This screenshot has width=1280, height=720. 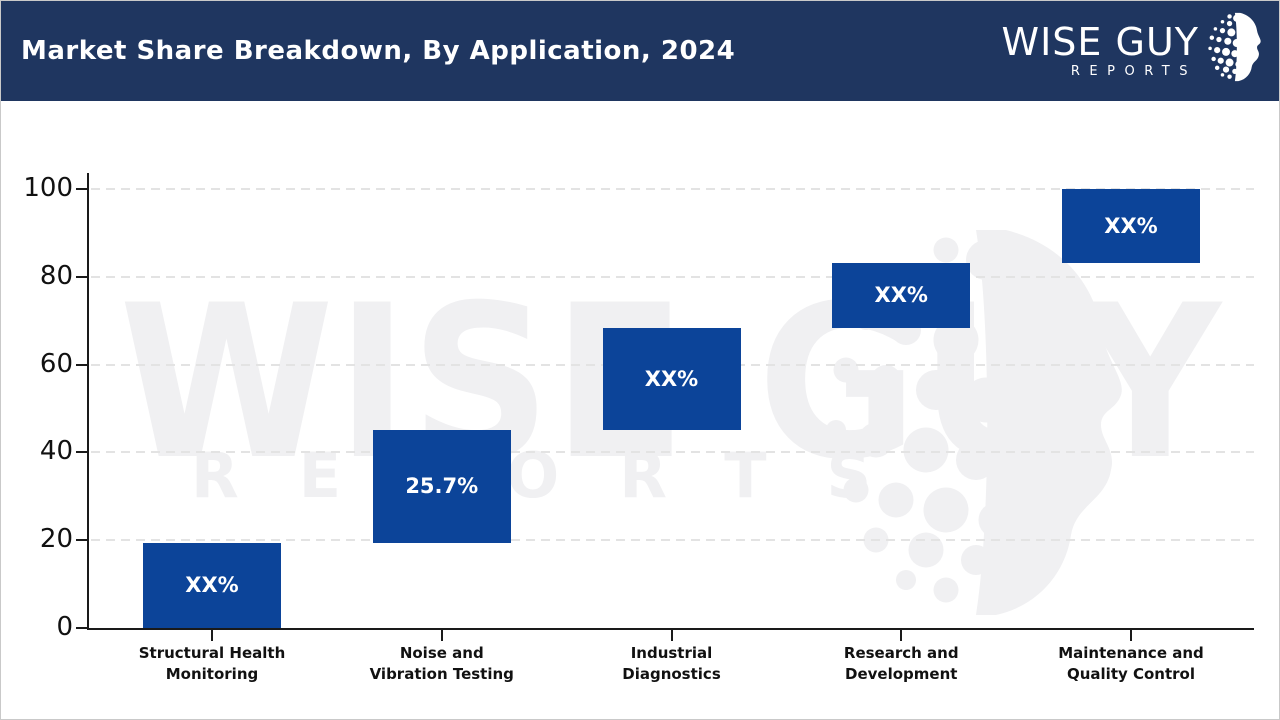 I want to click on bar-value-label-2: 25.7%, so click(x=442, y=486).